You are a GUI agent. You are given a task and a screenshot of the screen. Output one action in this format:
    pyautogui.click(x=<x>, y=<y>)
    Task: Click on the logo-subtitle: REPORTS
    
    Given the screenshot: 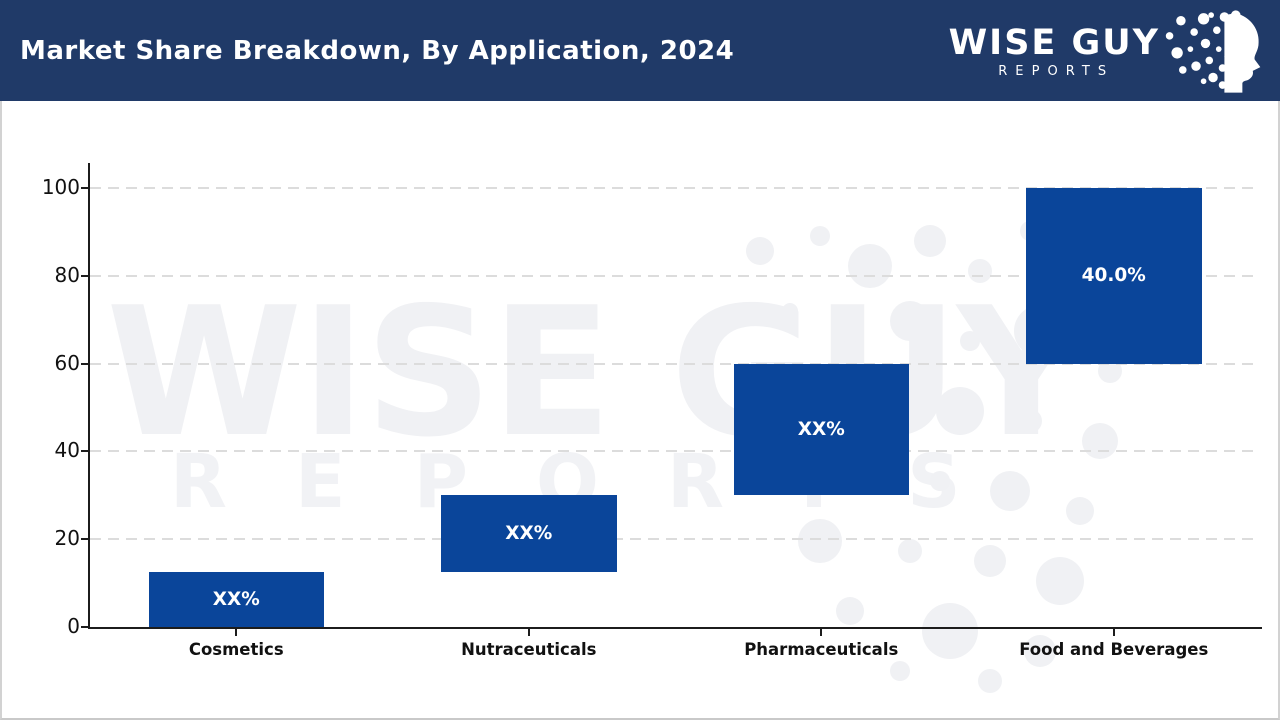 What is the action you would take?
    pyautogui.click(x=1056, y=71)
    